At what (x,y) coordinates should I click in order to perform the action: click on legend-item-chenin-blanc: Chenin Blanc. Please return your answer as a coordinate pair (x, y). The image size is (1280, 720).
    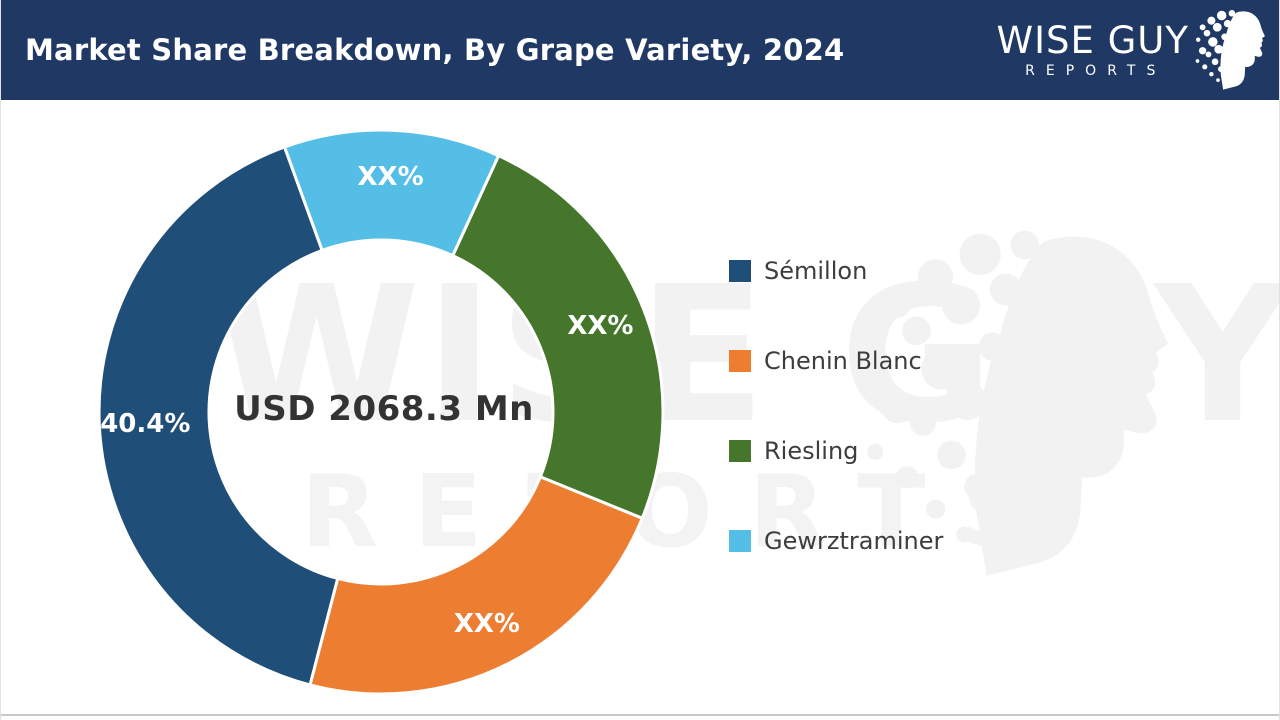
    Looking at the image, I should click on (836, 361).